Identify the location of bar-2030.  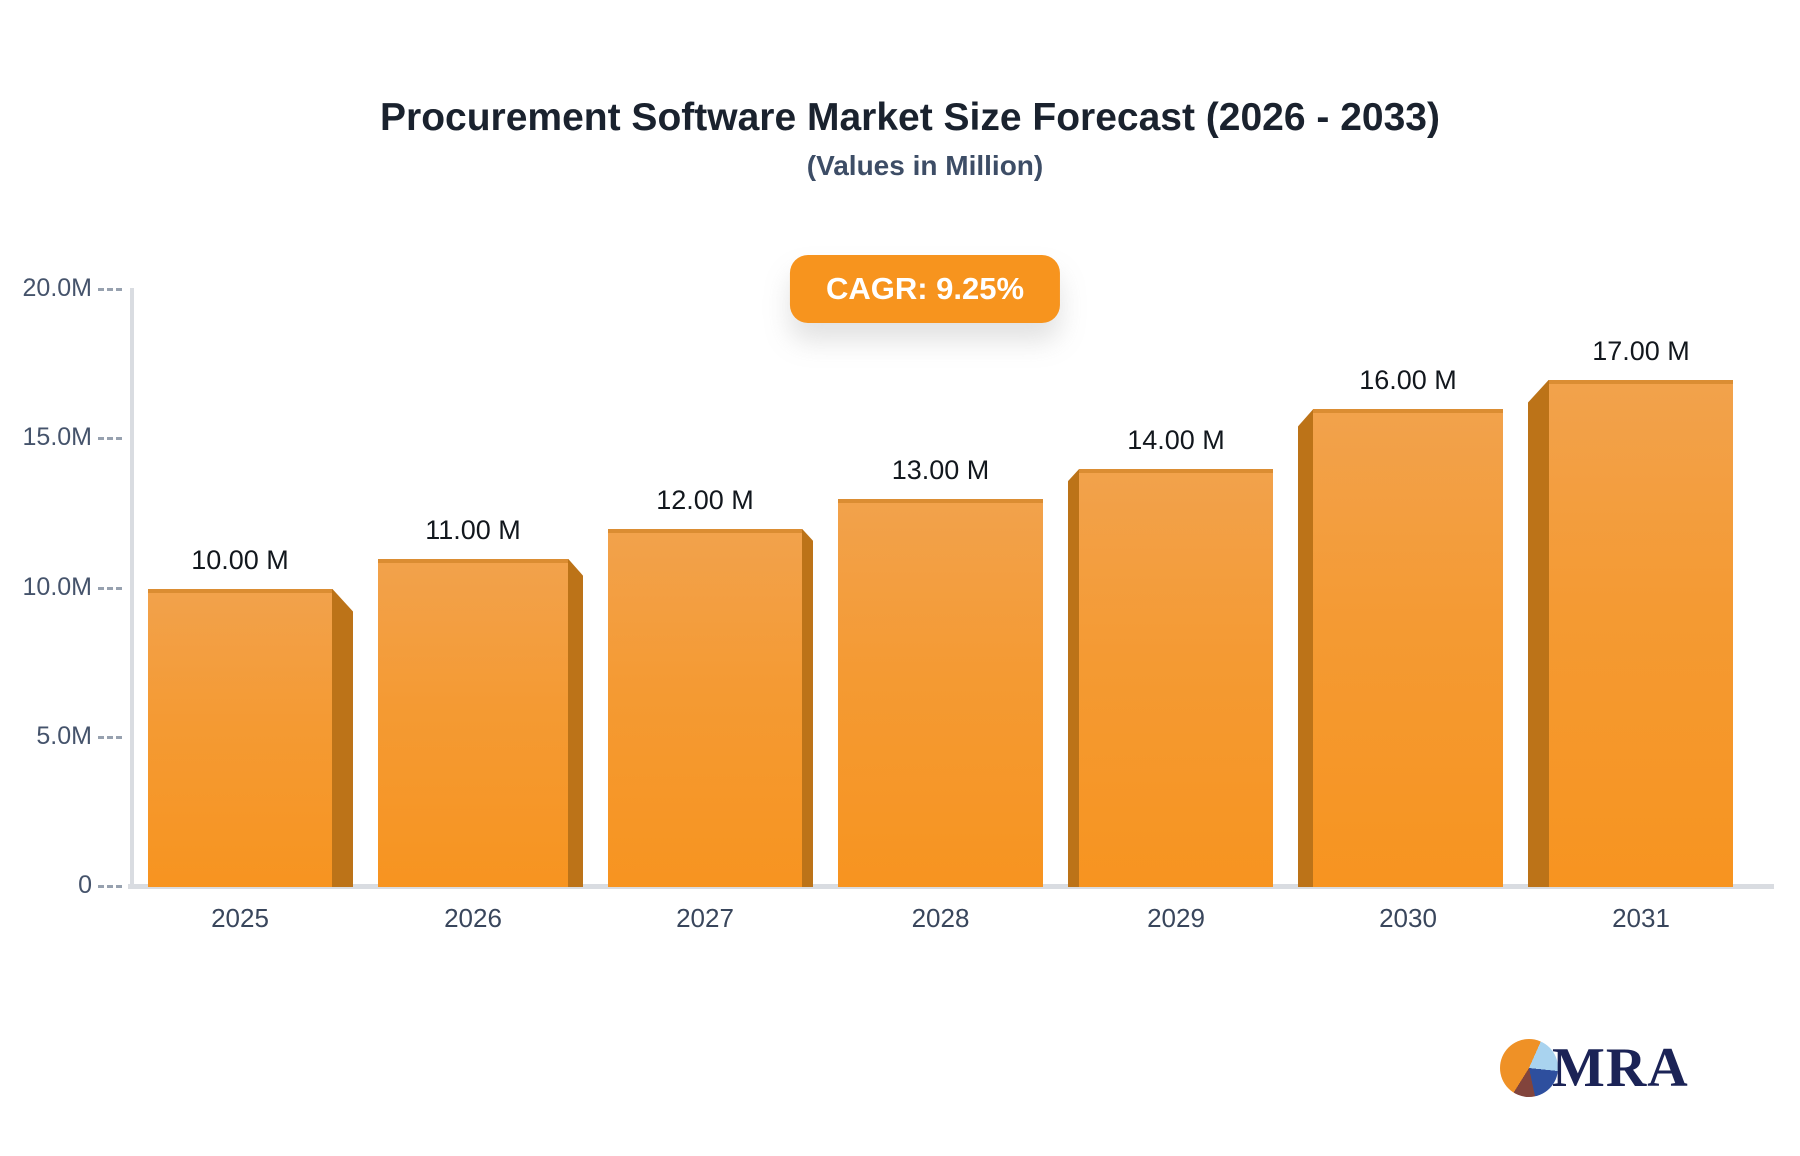
(1400, 648).